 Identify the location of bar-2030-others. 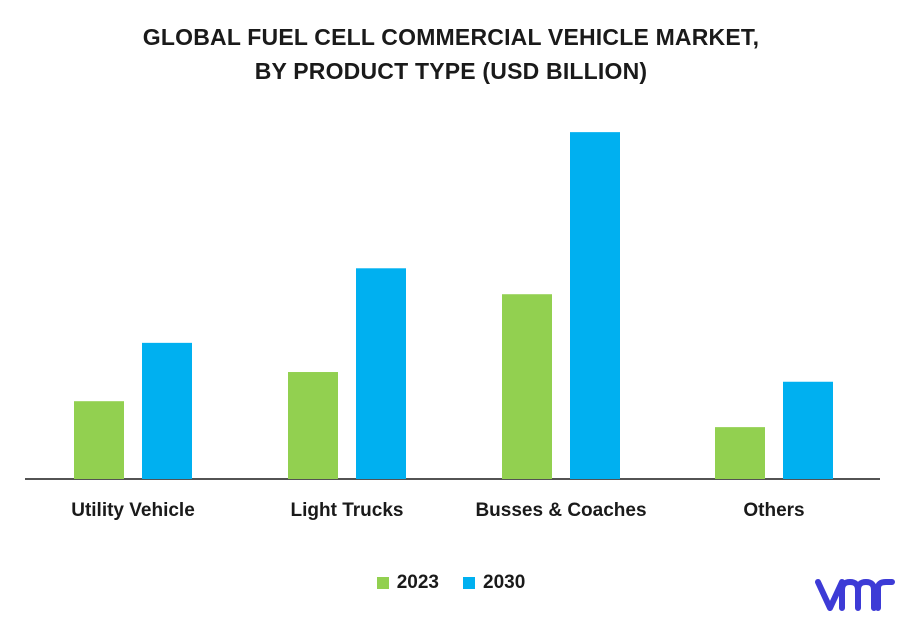
(808, 430).